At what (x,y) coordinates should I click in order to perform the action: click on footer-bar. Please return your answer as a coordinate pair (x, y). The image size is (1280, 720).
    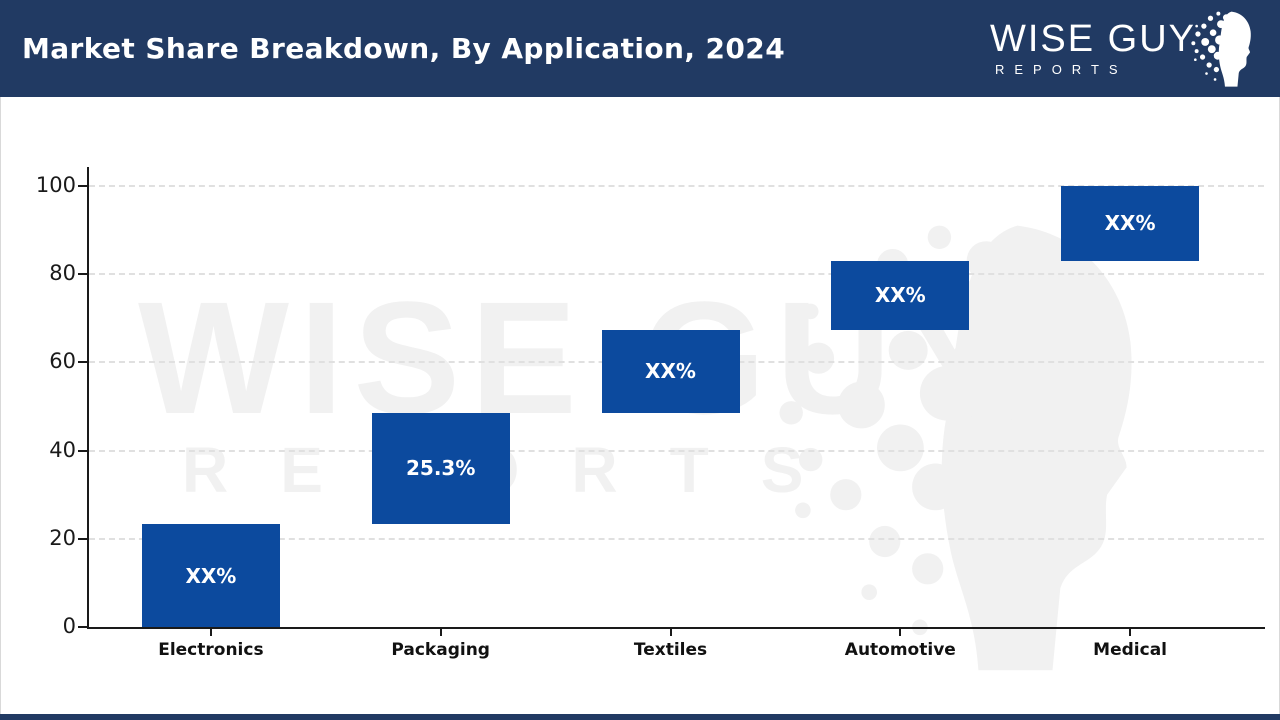
    Looking at the image, I should click on (640, 717).